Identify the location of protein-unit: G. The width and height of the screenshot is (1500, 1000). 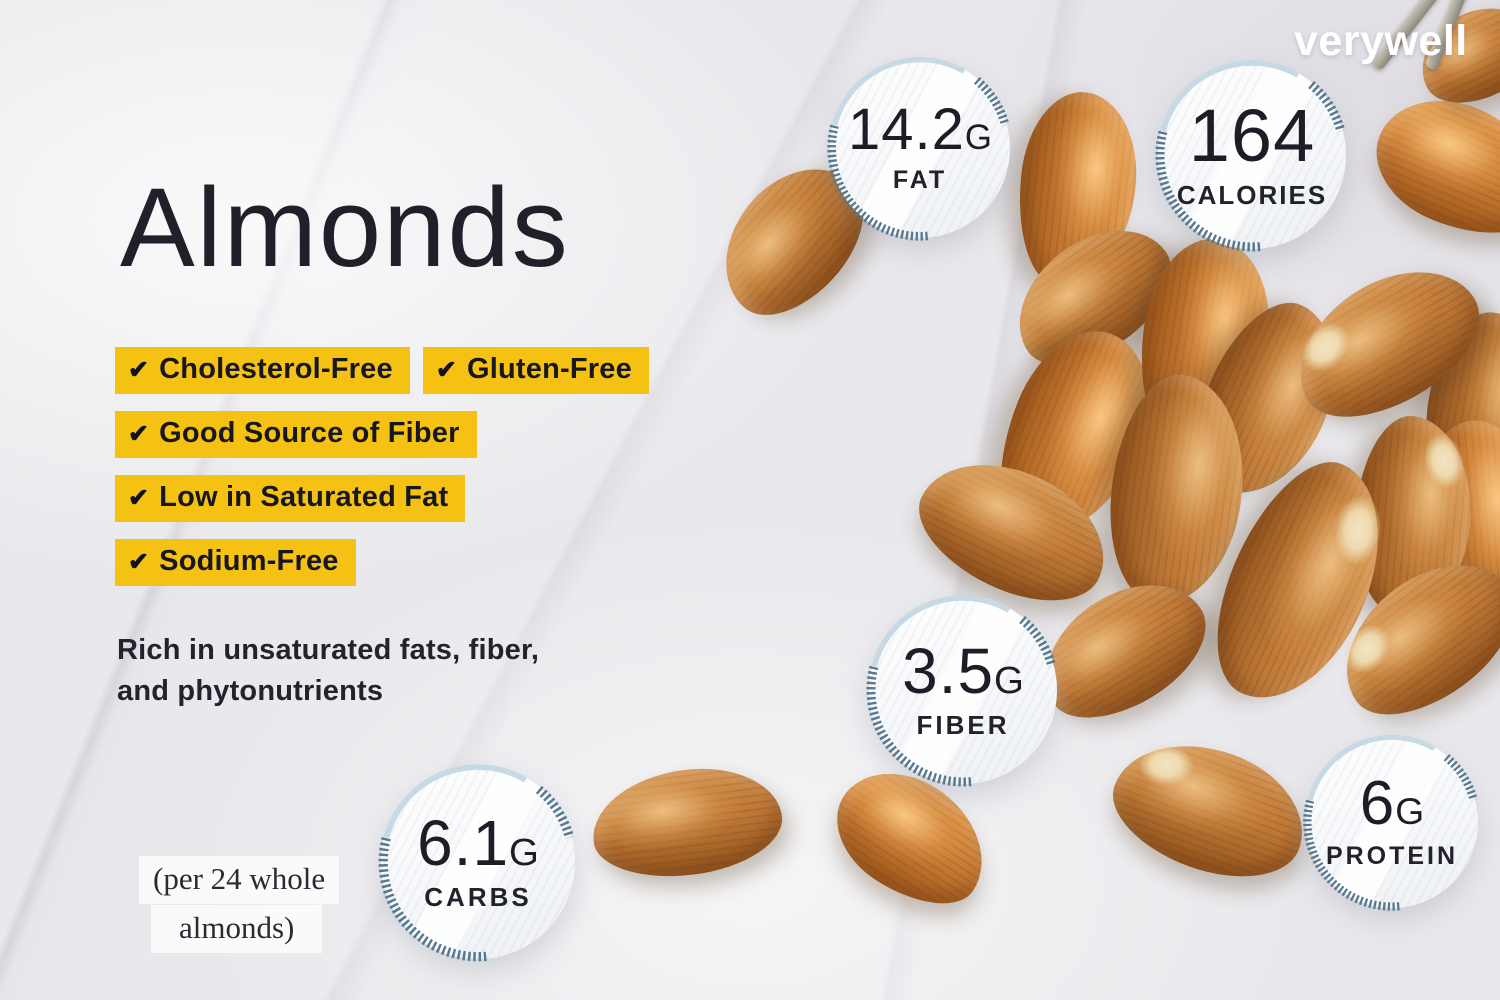
(1410, 811).